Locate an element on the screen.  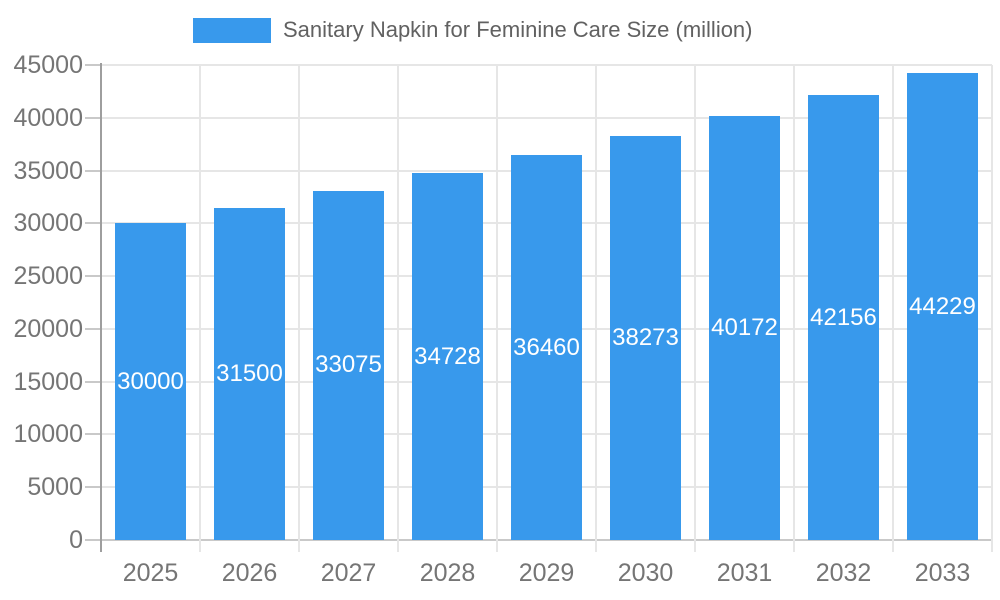
y-axis-label: 25000 is located at coordinates (48, 276).